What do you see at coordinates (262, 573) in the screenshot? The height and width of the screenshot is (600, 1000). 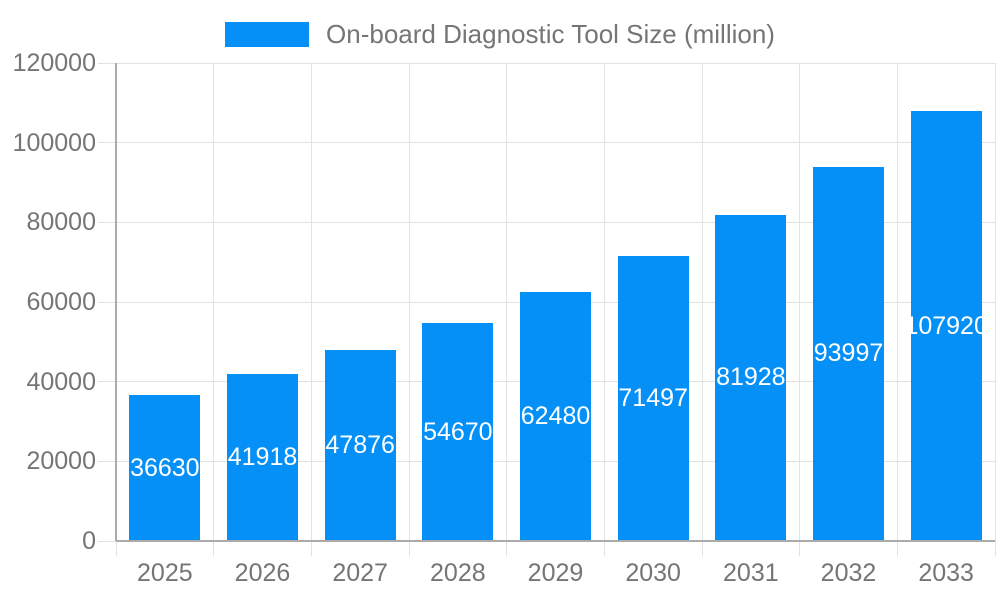 I see `x-axis-tick-label: 2026` at bounding box center [262, 573].